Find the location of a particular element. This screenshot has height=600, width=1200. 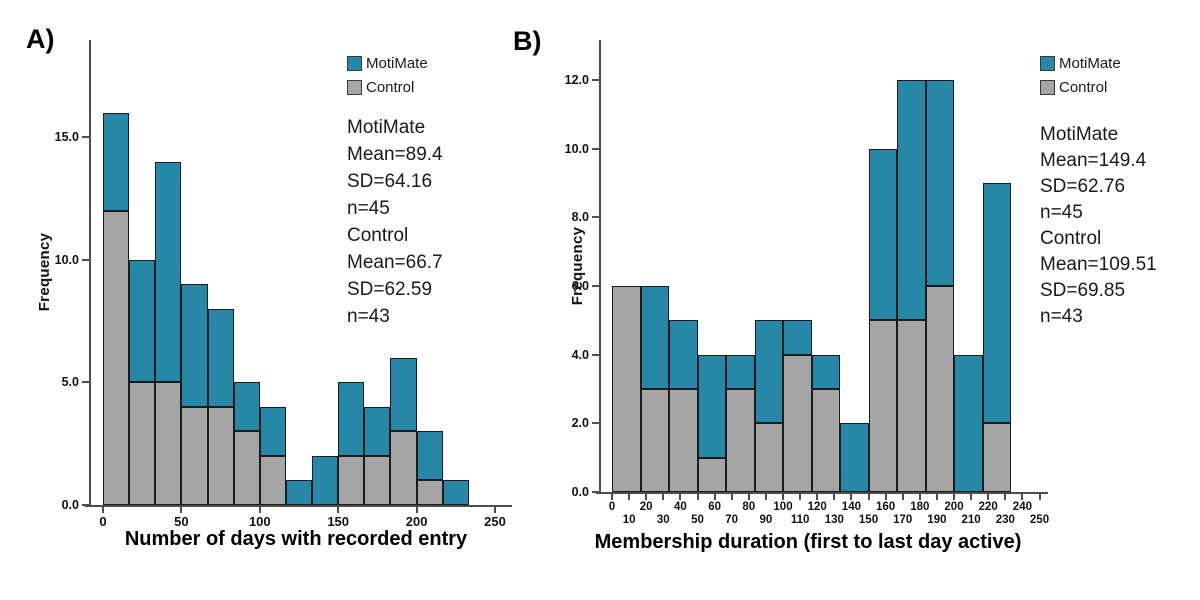

x-tick-label: 250 is located at coordinates (495, 521).